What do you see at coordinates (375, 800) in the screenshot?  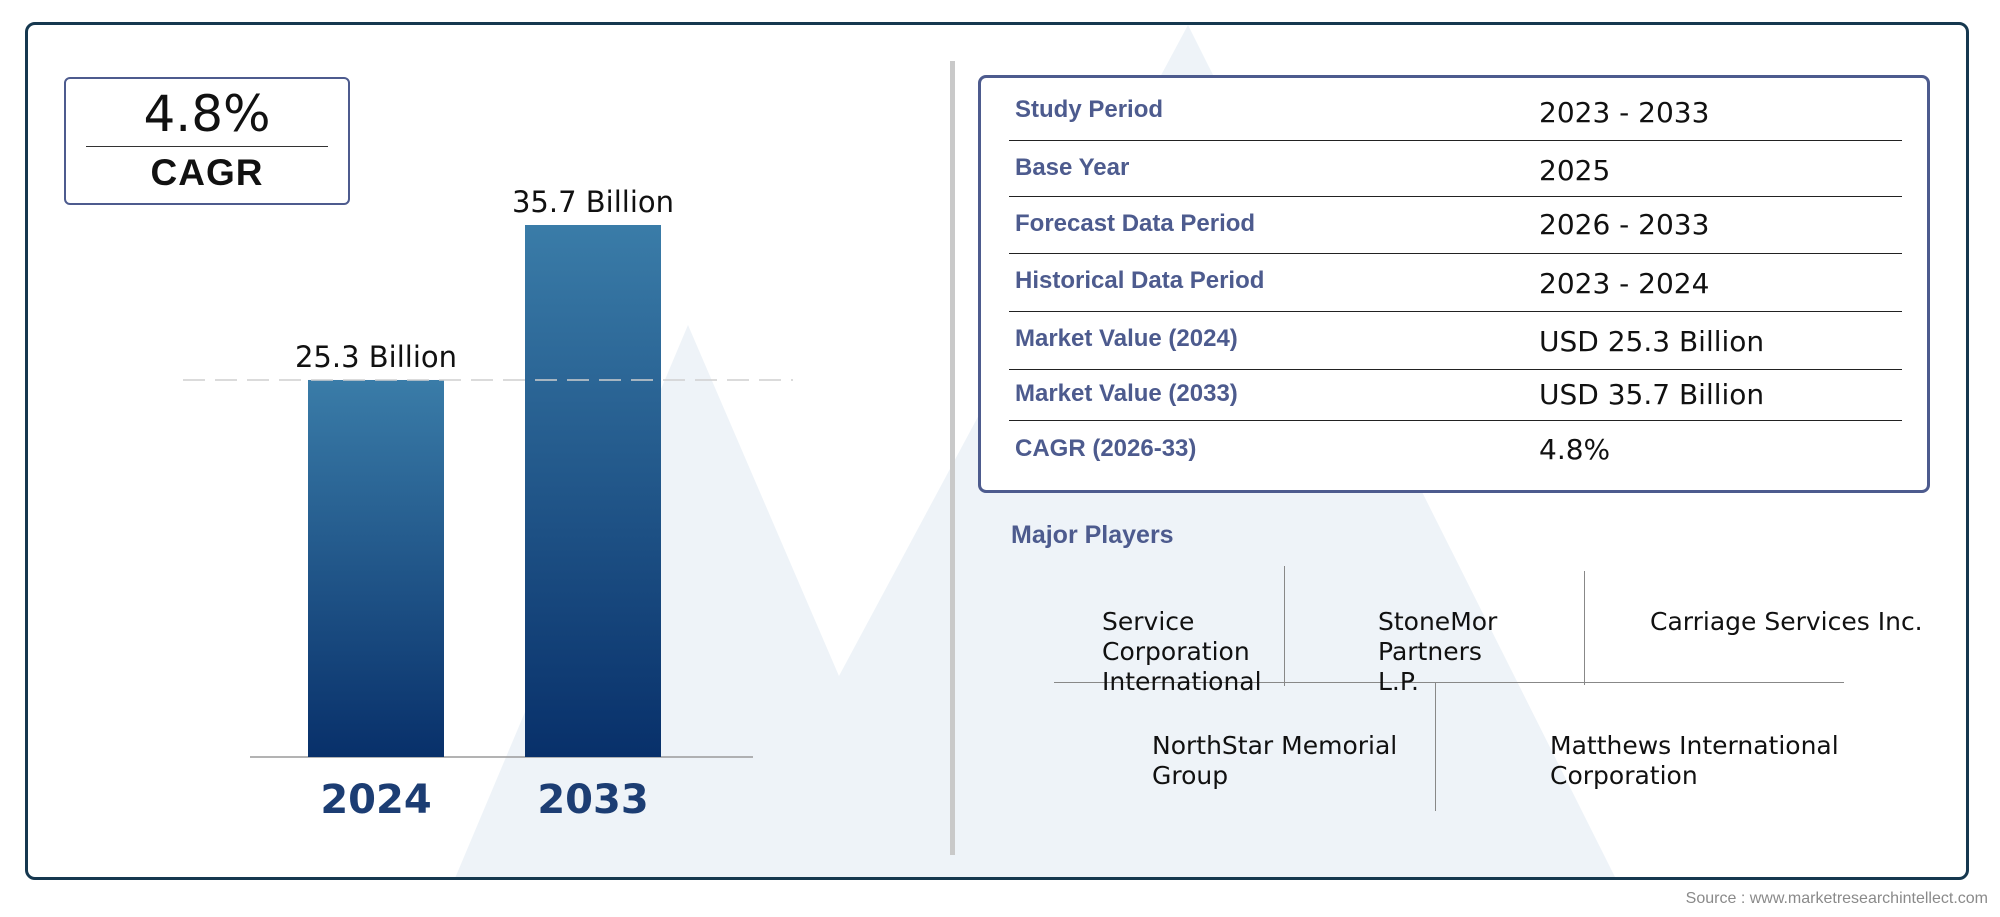 I see `x-tick-label: 2024` at bounding box center [375, 800].